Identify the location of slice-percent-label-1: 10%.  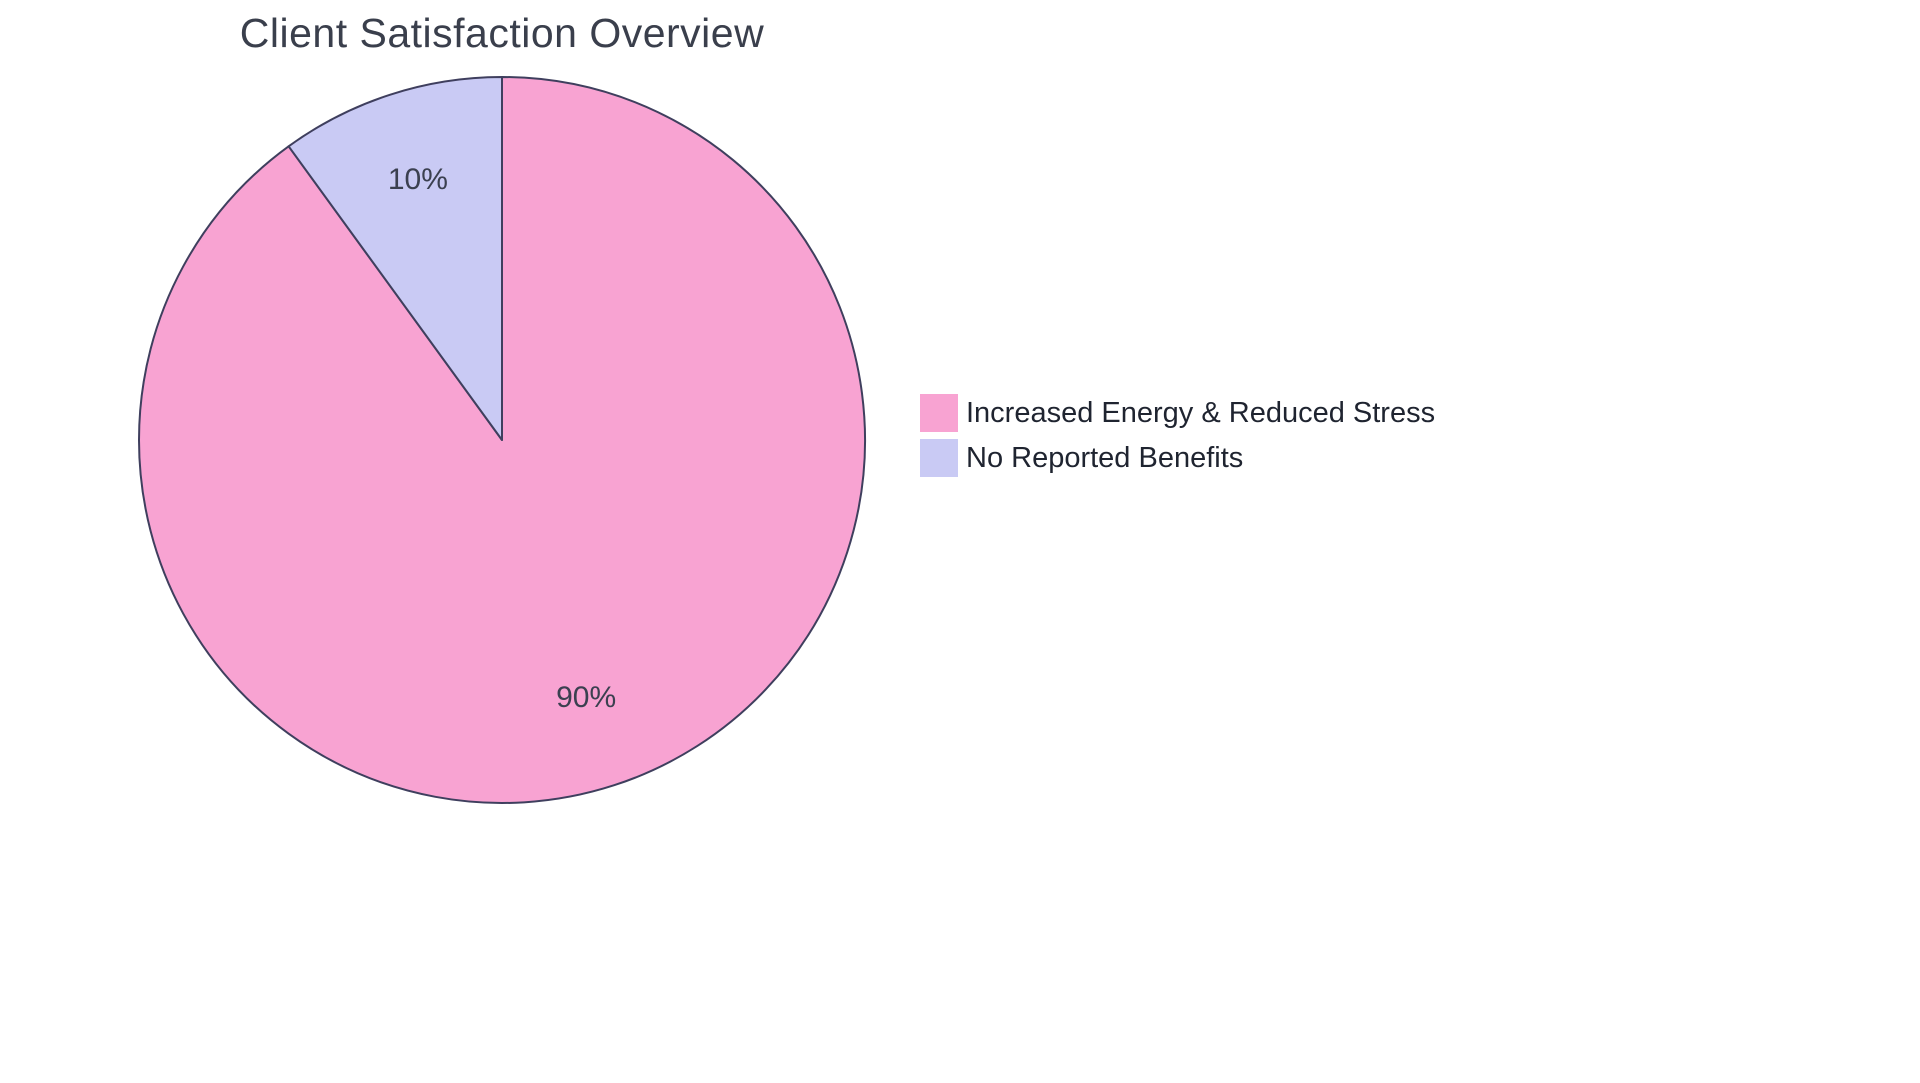
(418, 179).